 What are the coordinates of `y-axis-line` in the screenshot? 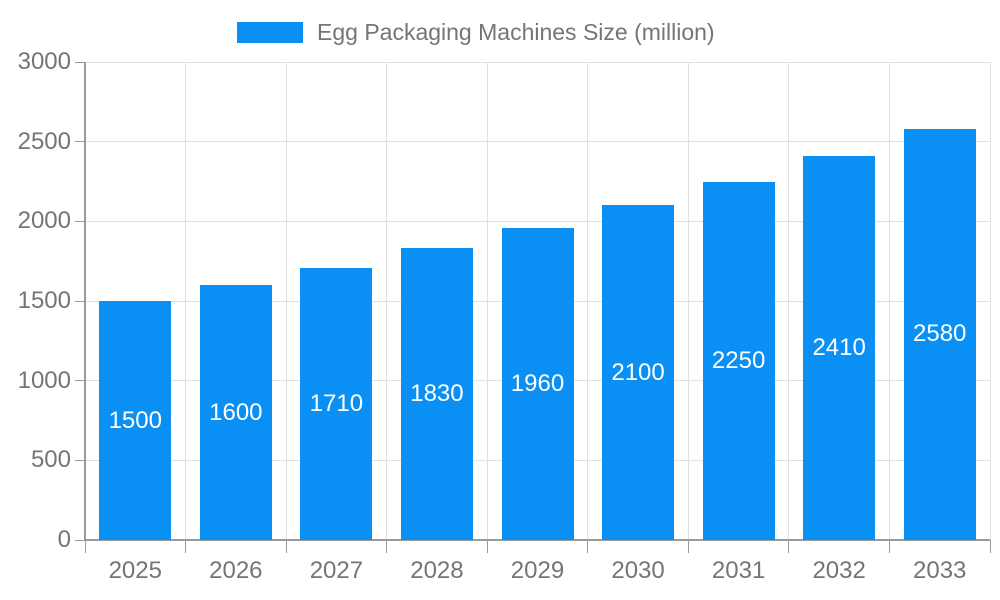 It's located at (85, 301).